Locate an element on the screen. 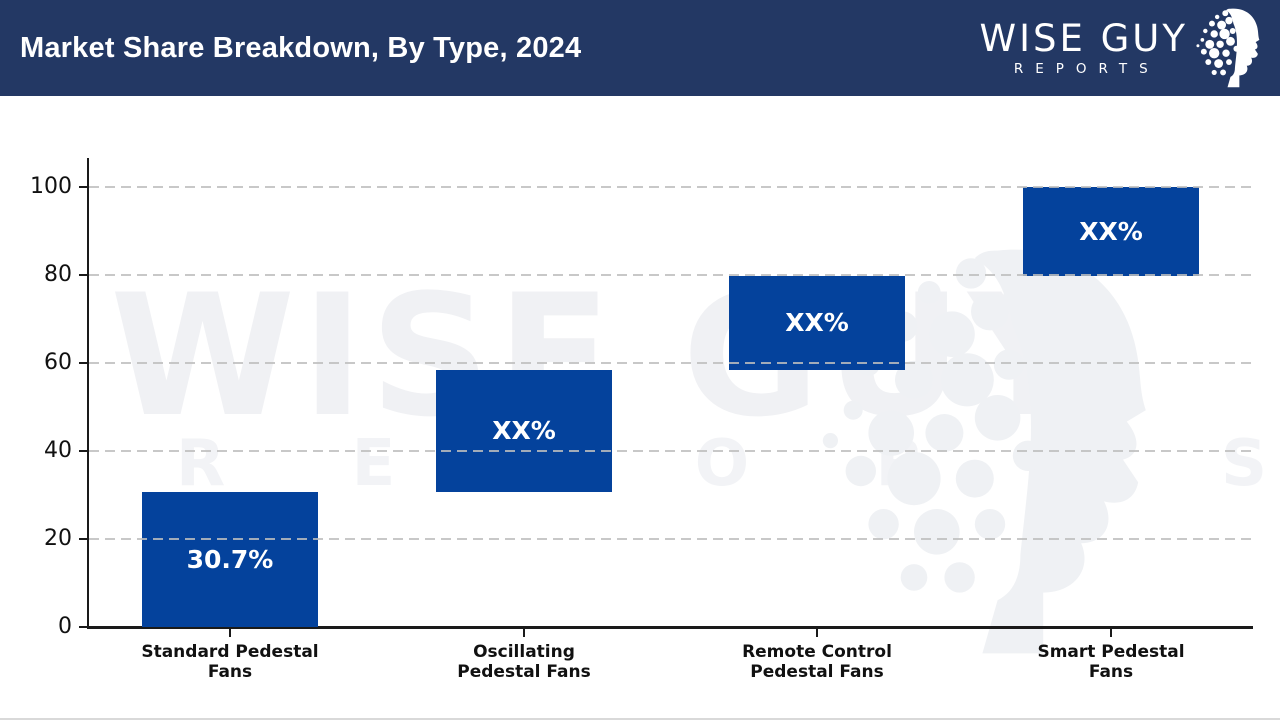 Image resolution: width=1280 pixels, height=720 pixels. logo-head-icon is located at coordinates (1228, 48).